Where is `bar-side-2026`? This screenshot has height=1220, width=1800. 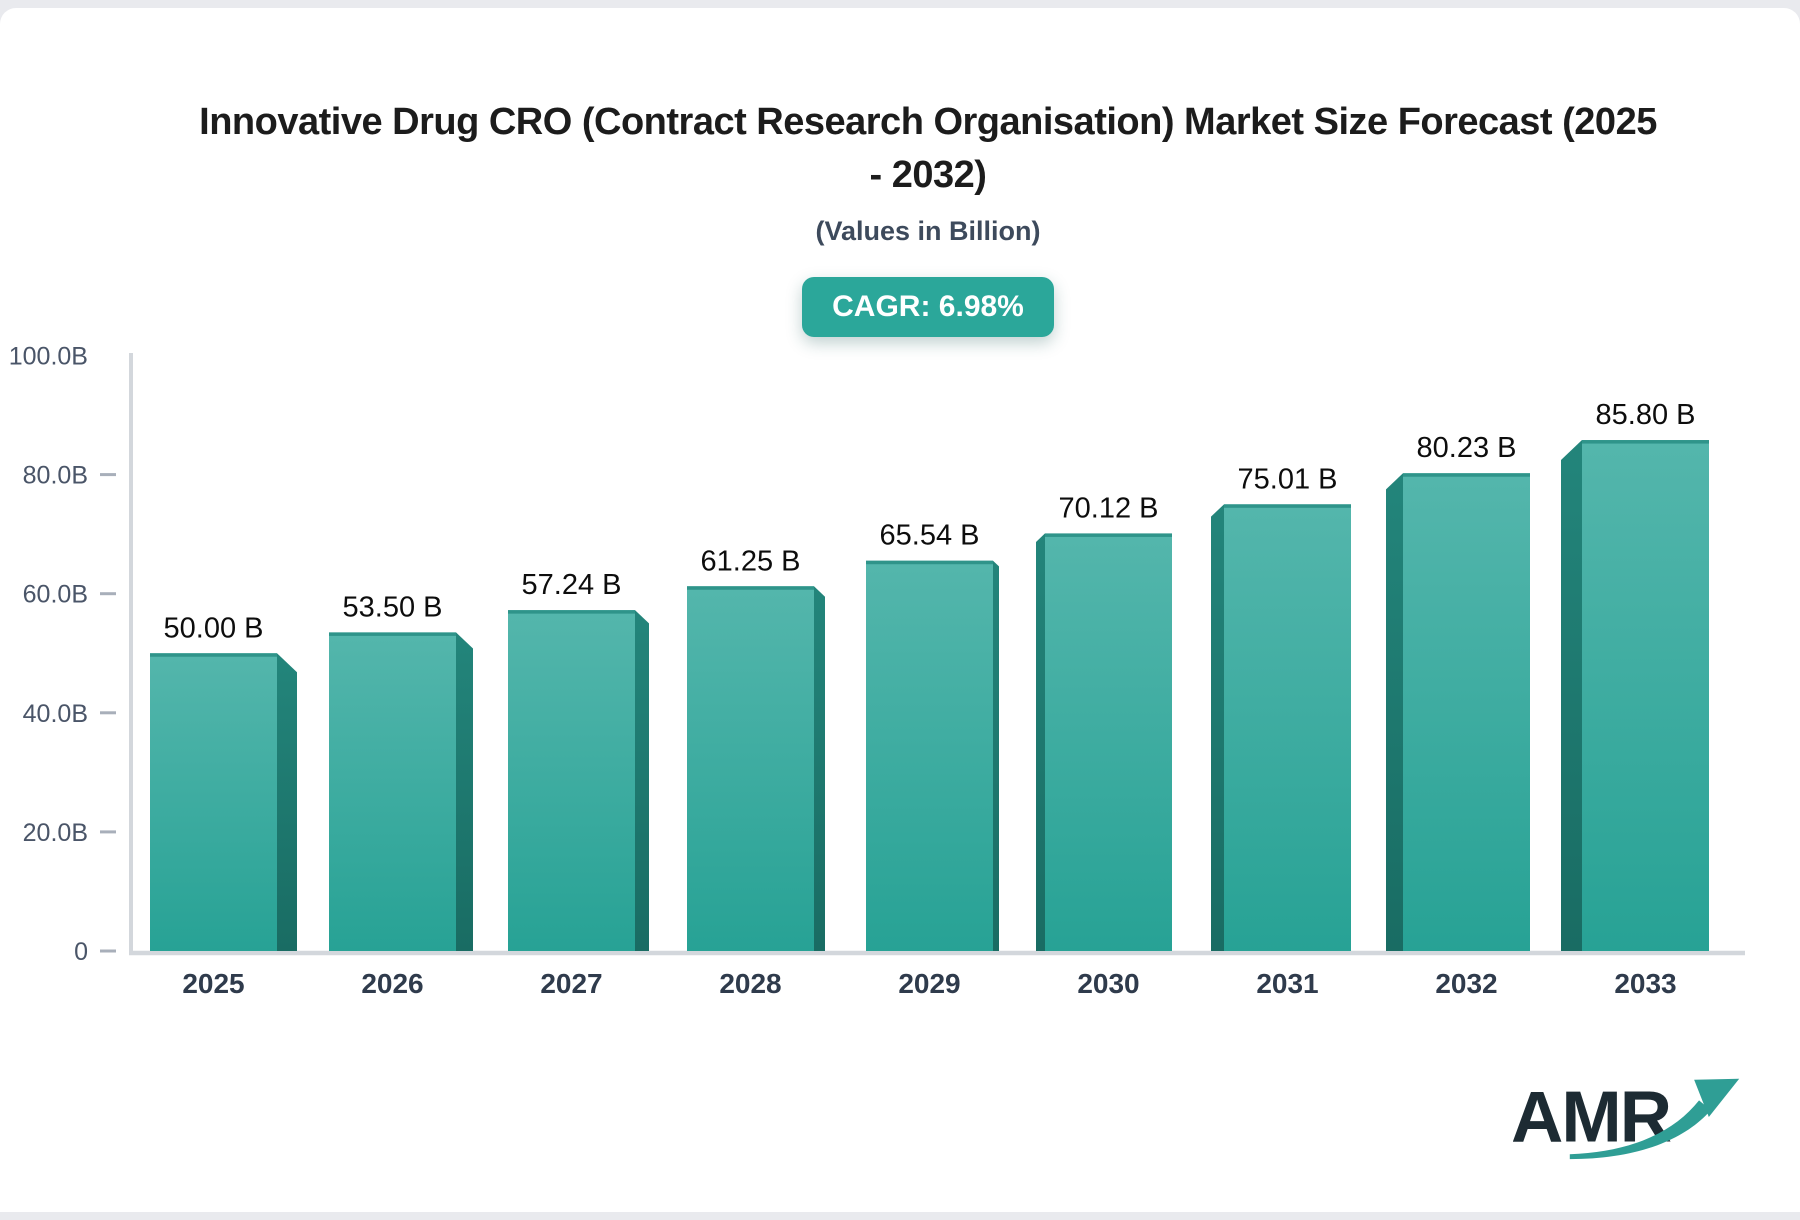
bar-side-2026 is located at coordinates (464, 791).